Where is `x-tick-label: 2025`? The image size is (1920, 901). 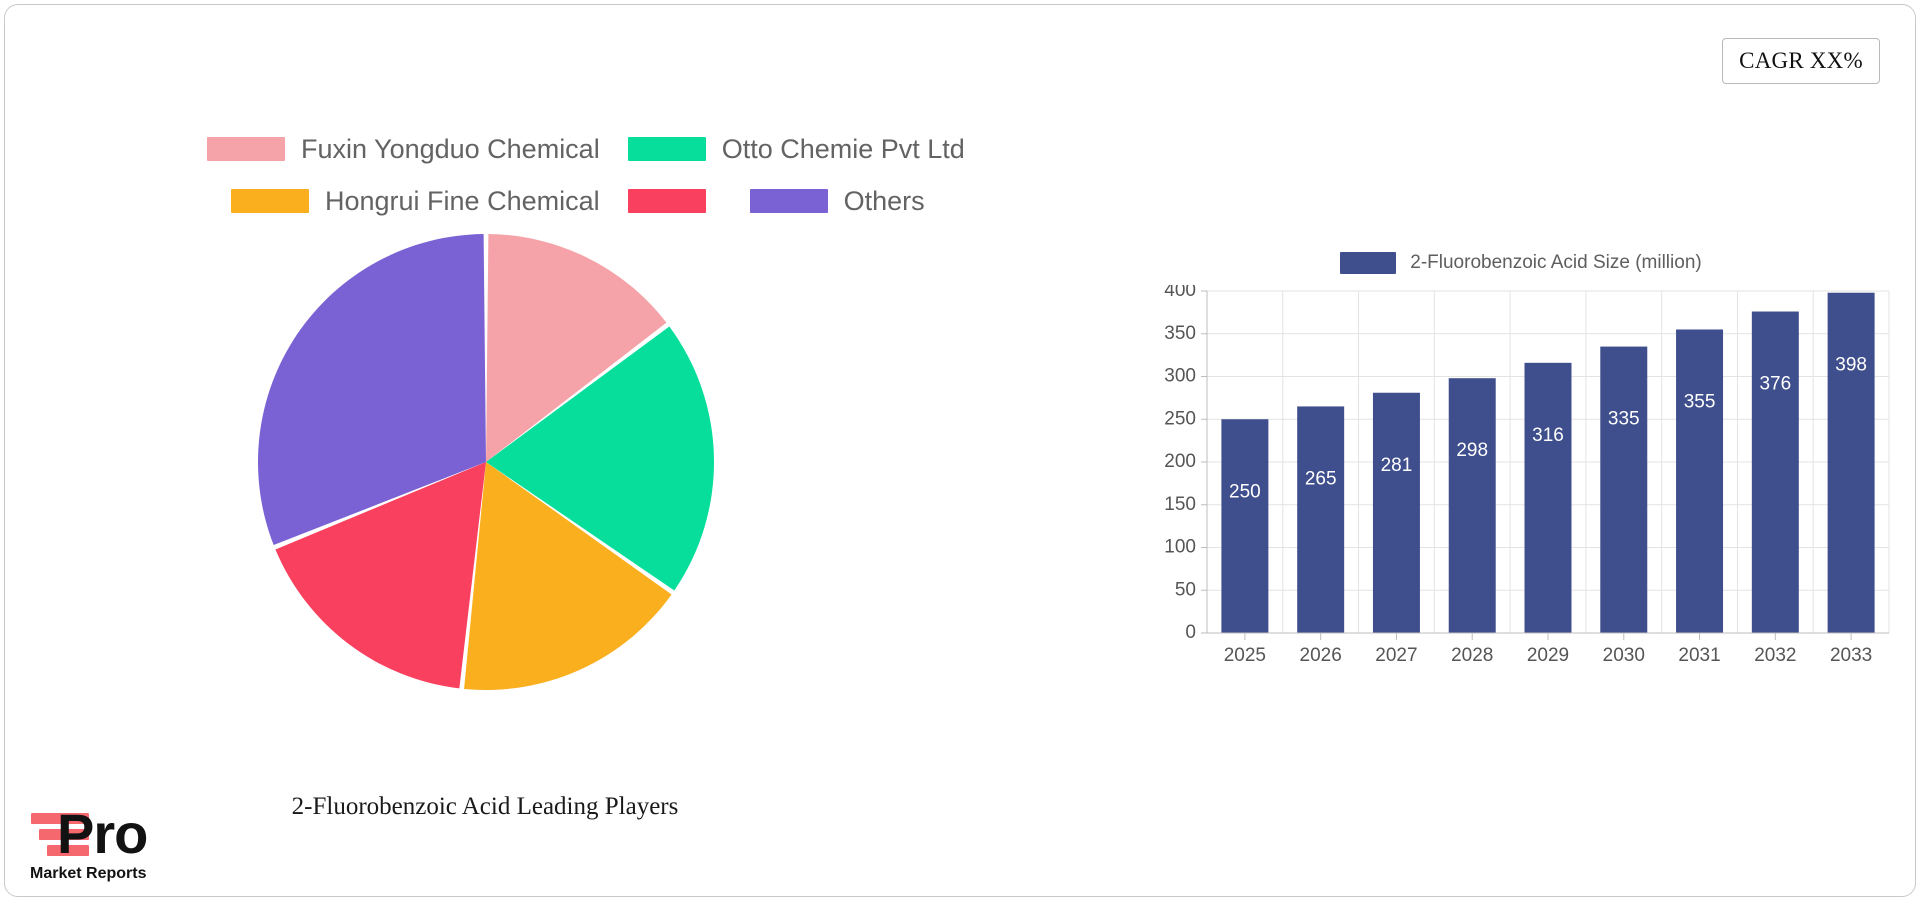
x-tick-label: 2025 is located at coordinates (1245, 655).